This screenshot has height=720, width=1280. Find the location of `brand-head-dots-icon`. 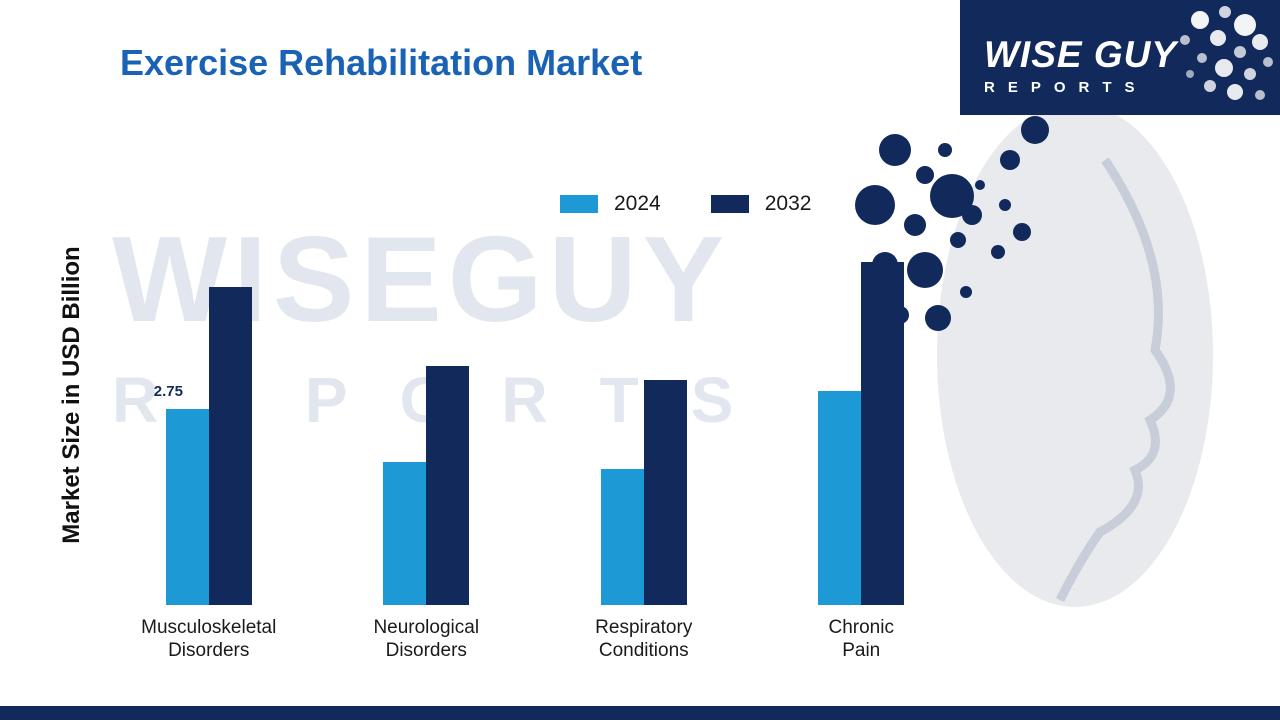

brand-head-dots-icon is located at coordinates (1226, 53).